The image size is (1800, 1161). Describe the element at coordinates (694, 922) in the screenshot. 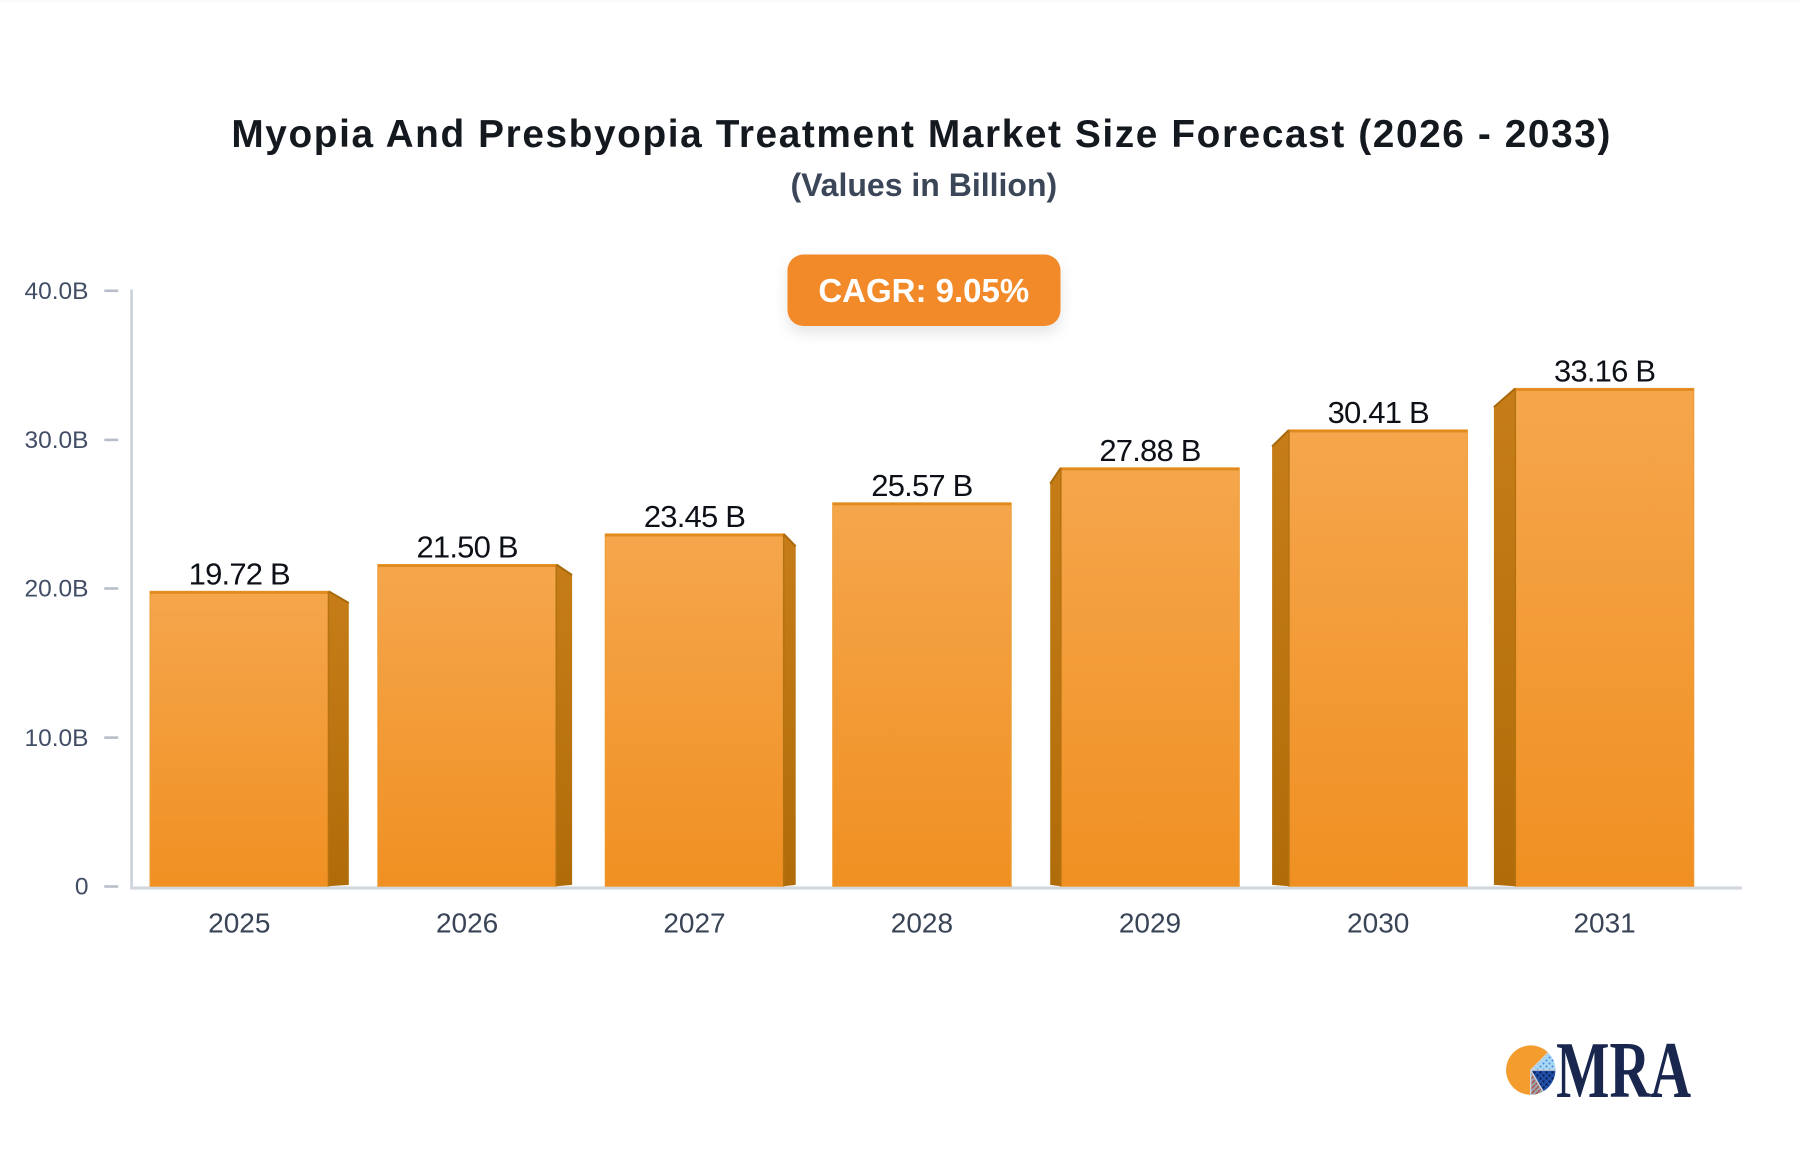

I see `svg-text: 2027` at that location.